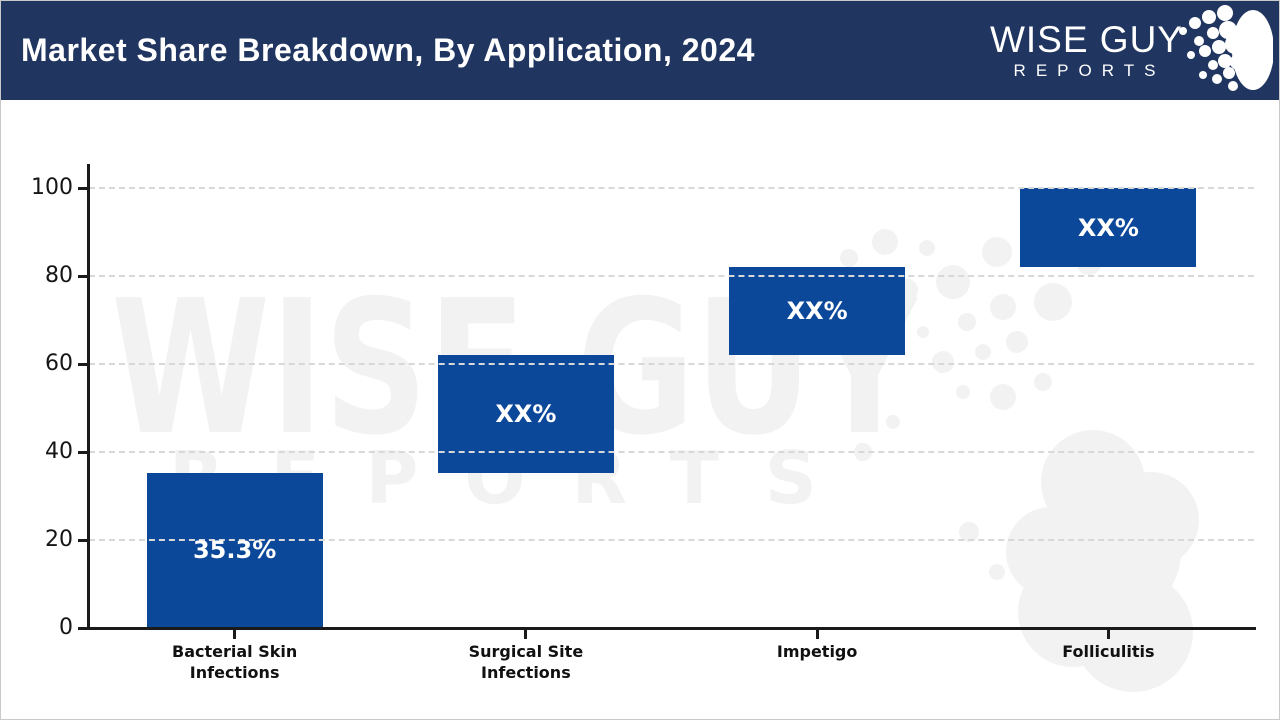 The width and height of the screenshot is (1280, 720). I want to click on logo-name: WISE GUY, so click(1086, 39).